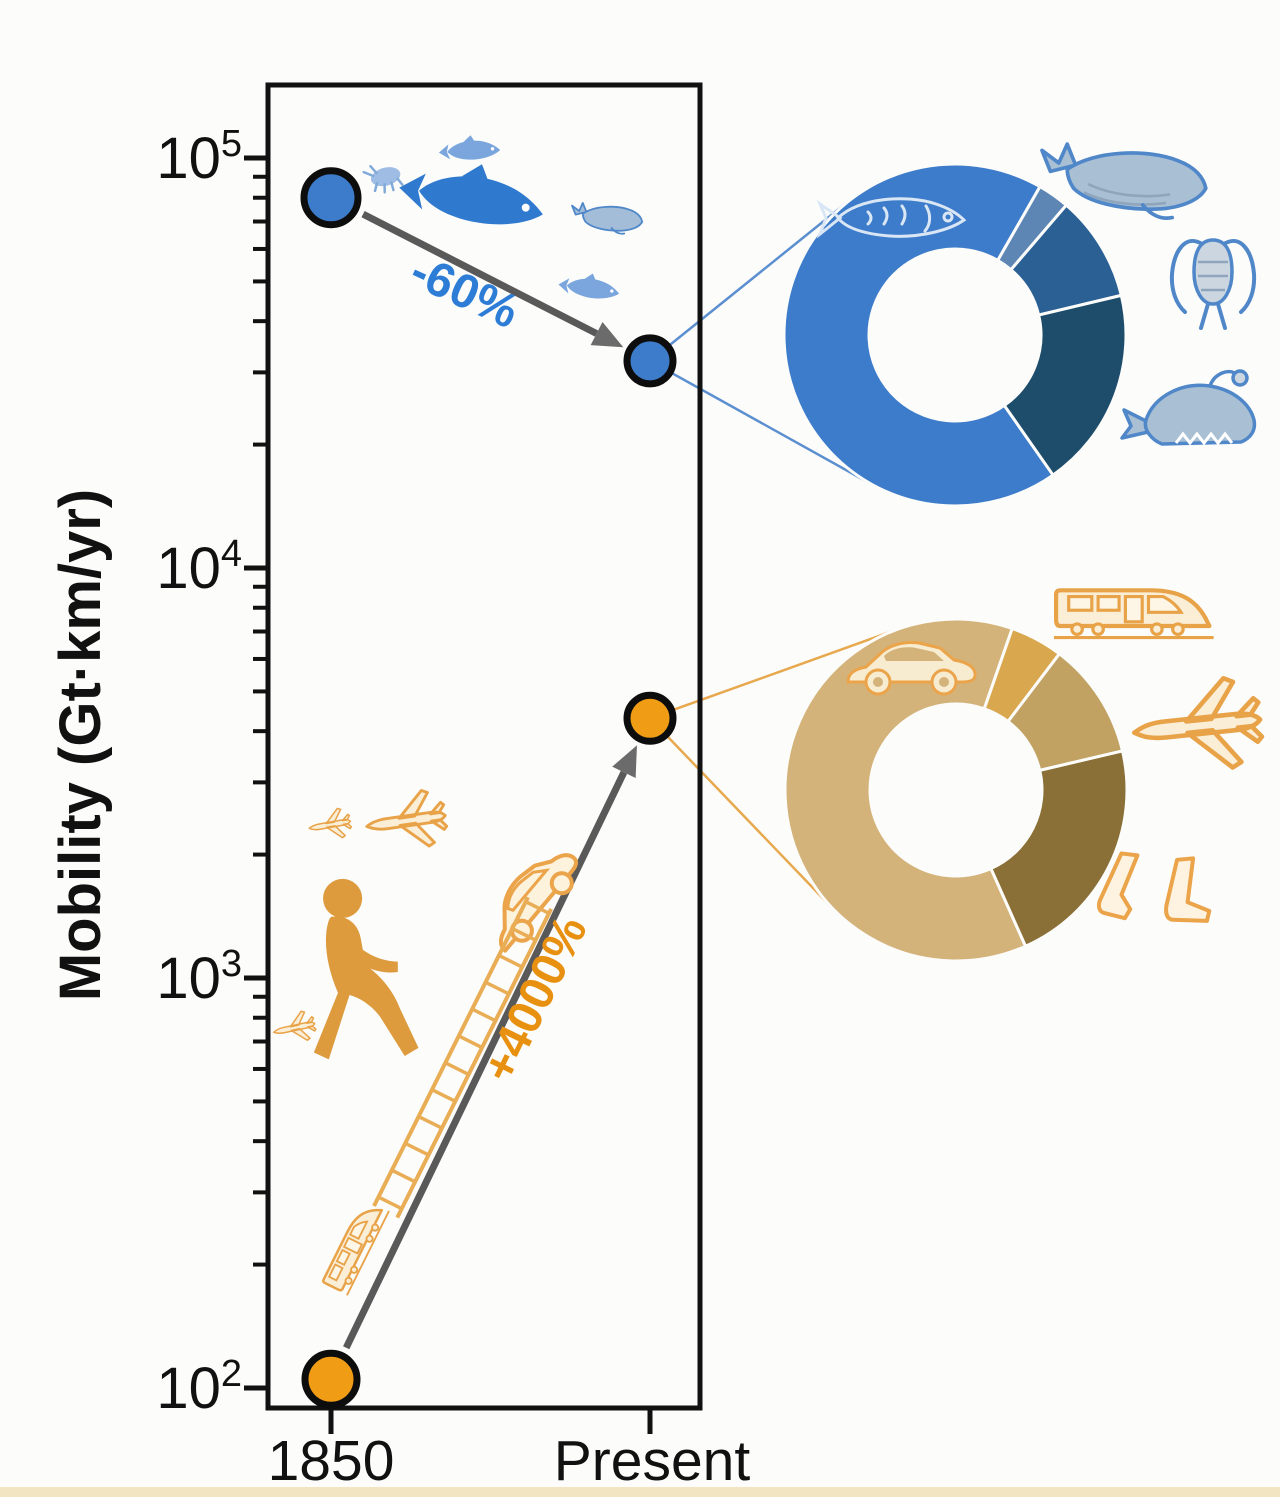 The width and height of the screenshot is (1280, 1497). What do you see at coordinates (1213, 284) in the screenshot?
I see `zooplankton-icon` at bounding box center [1213, 284].